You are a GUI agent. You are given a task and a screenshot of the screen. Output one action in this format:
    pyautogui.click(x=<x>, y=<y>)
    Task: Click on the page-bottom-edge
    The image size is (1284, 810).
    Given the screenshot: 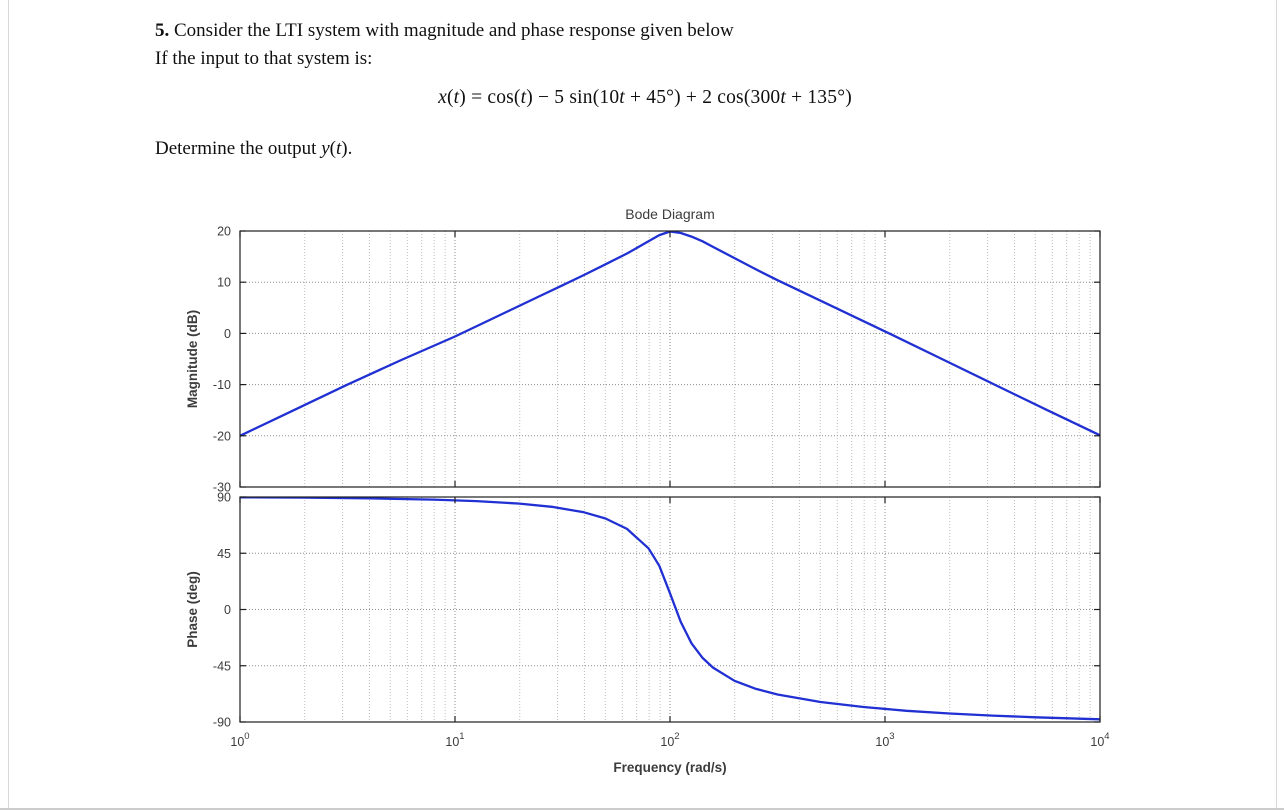 What is the action you would take?
    pyautogui.click(x=642, y=809)
    